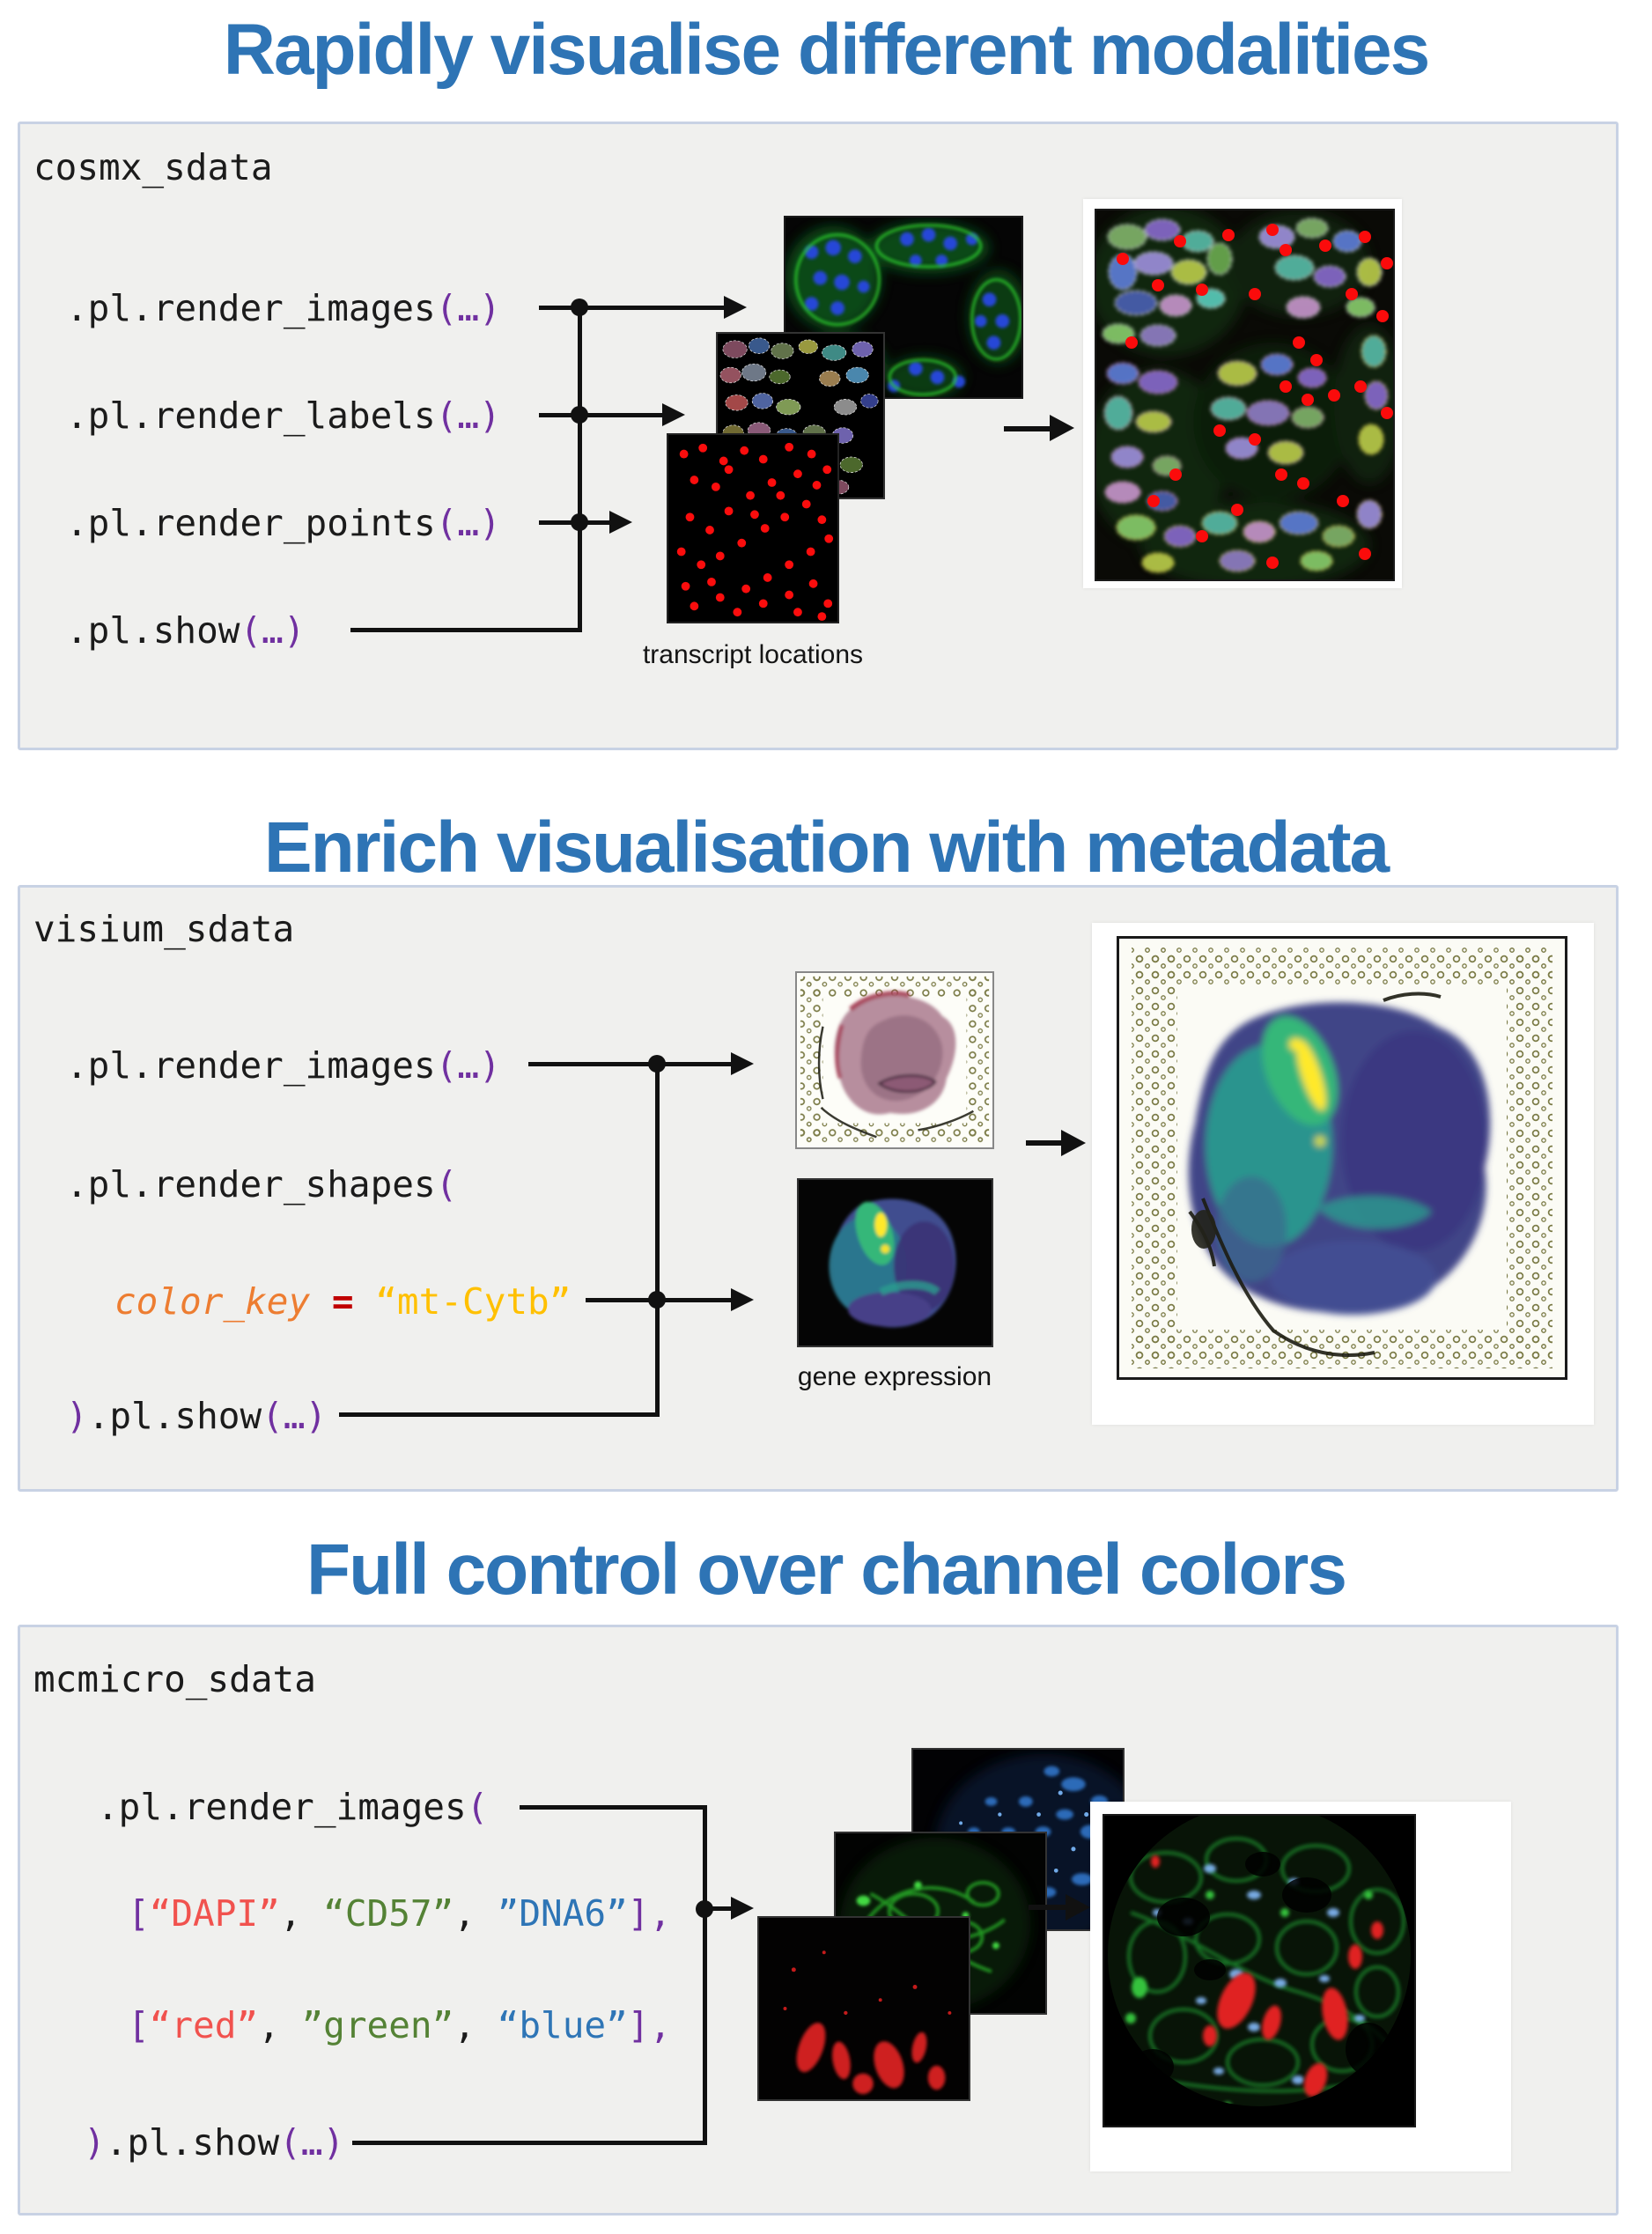 Image resolution: width=1652 pixels, height=2234 pixels. Describe the element at coordinates (753, 654) in the screenshot. I see `stack-caption: transcript locations` at that location.